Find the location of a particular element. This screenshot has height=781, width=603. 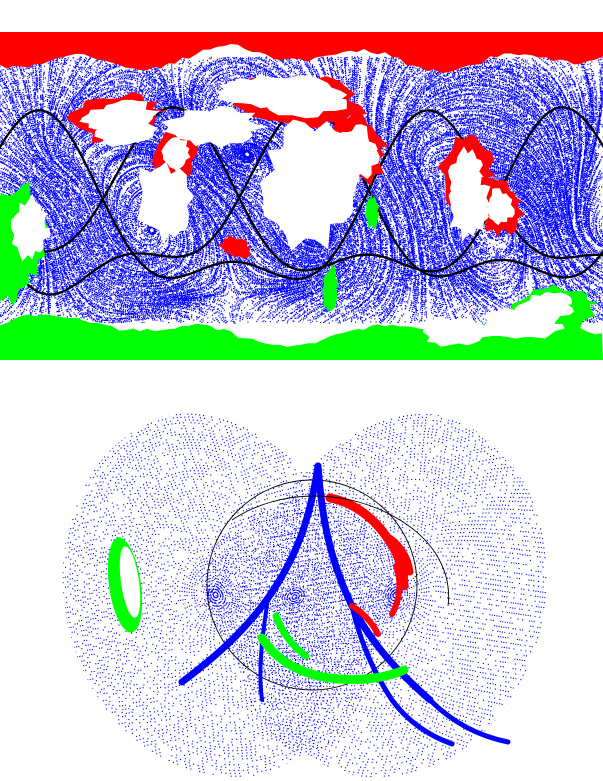

globe-contour-curve is located at coordinates (340, 551).